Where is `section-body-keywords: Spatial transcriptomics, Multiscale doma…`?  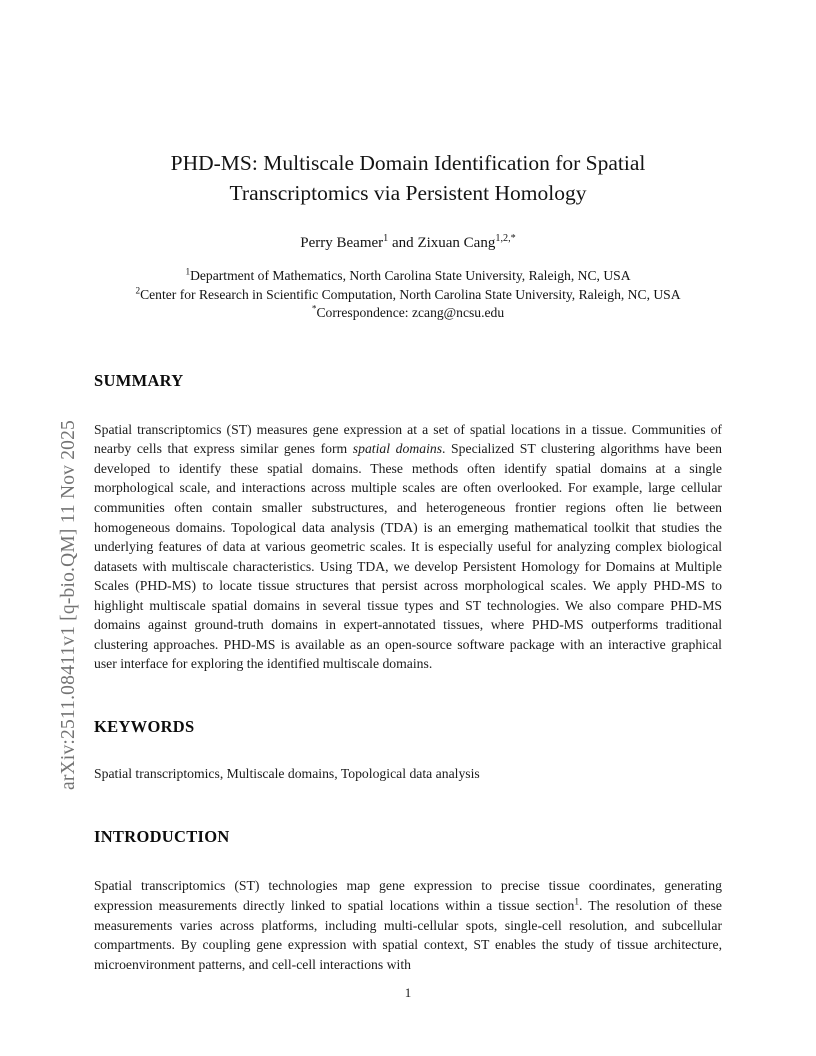 section-body-keywords: Spatial transcriptomics, Multiscale doma… is located at coordinates (287, 773).